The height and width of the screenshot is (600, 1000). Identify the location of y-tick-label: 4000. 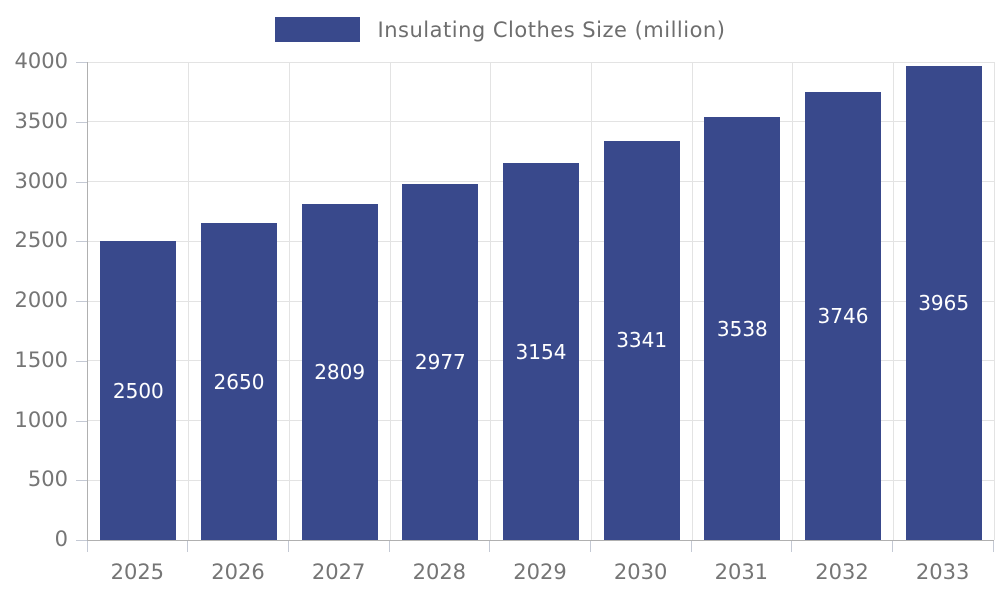
(41, 61).